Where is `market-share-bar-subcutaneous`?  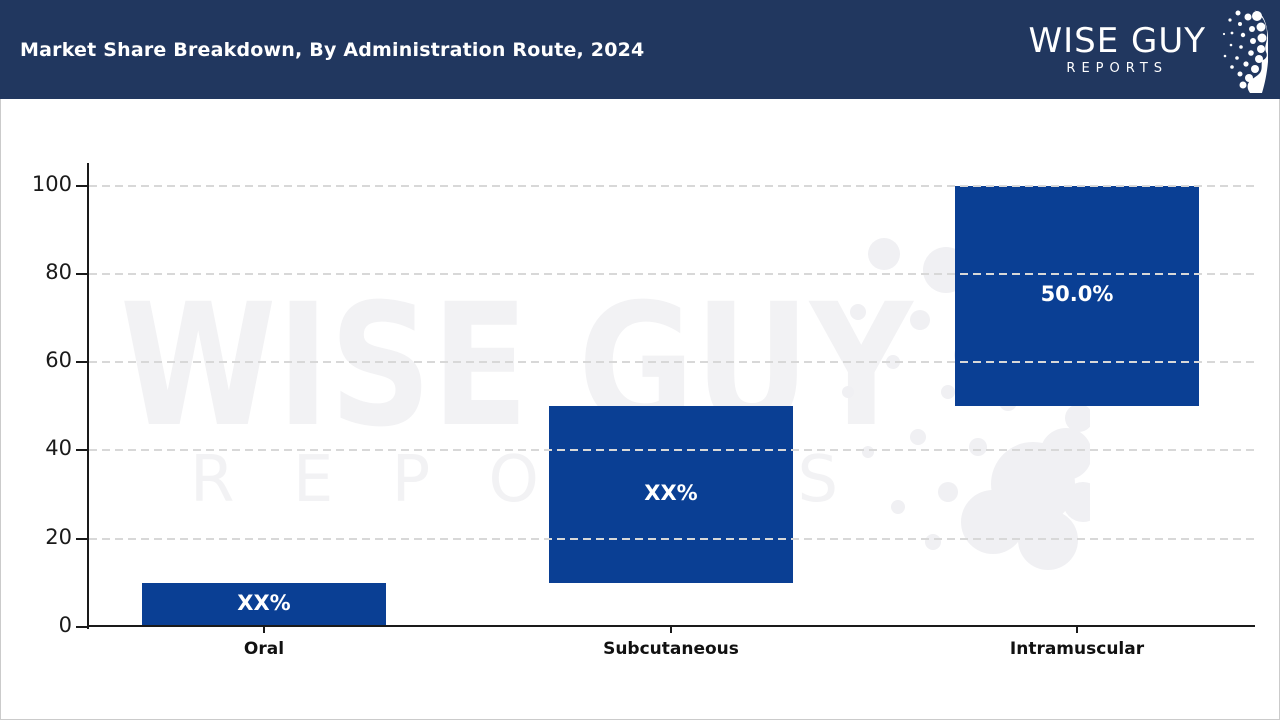
market-share-bar-subcutaneous is located at coordinates (671, 494).